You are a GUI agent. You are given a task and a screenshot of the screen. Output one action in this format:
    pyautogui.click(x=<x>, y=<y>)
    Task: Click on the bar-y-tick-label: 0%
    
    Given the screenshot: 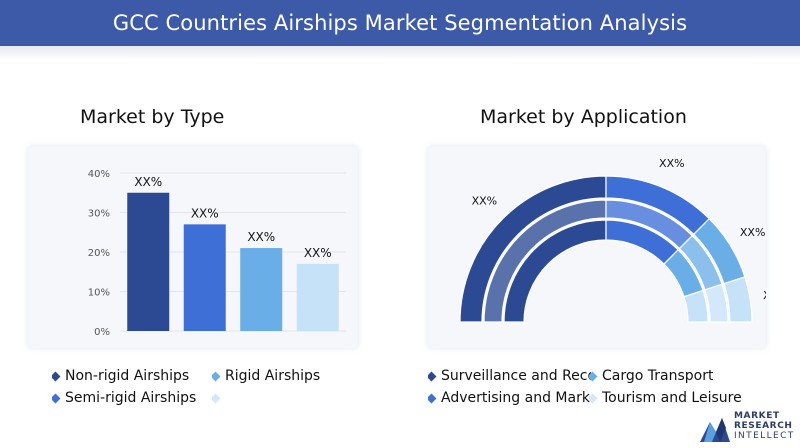 What is the action you would take?
    pyautogui.click(x=102, y=332)
    